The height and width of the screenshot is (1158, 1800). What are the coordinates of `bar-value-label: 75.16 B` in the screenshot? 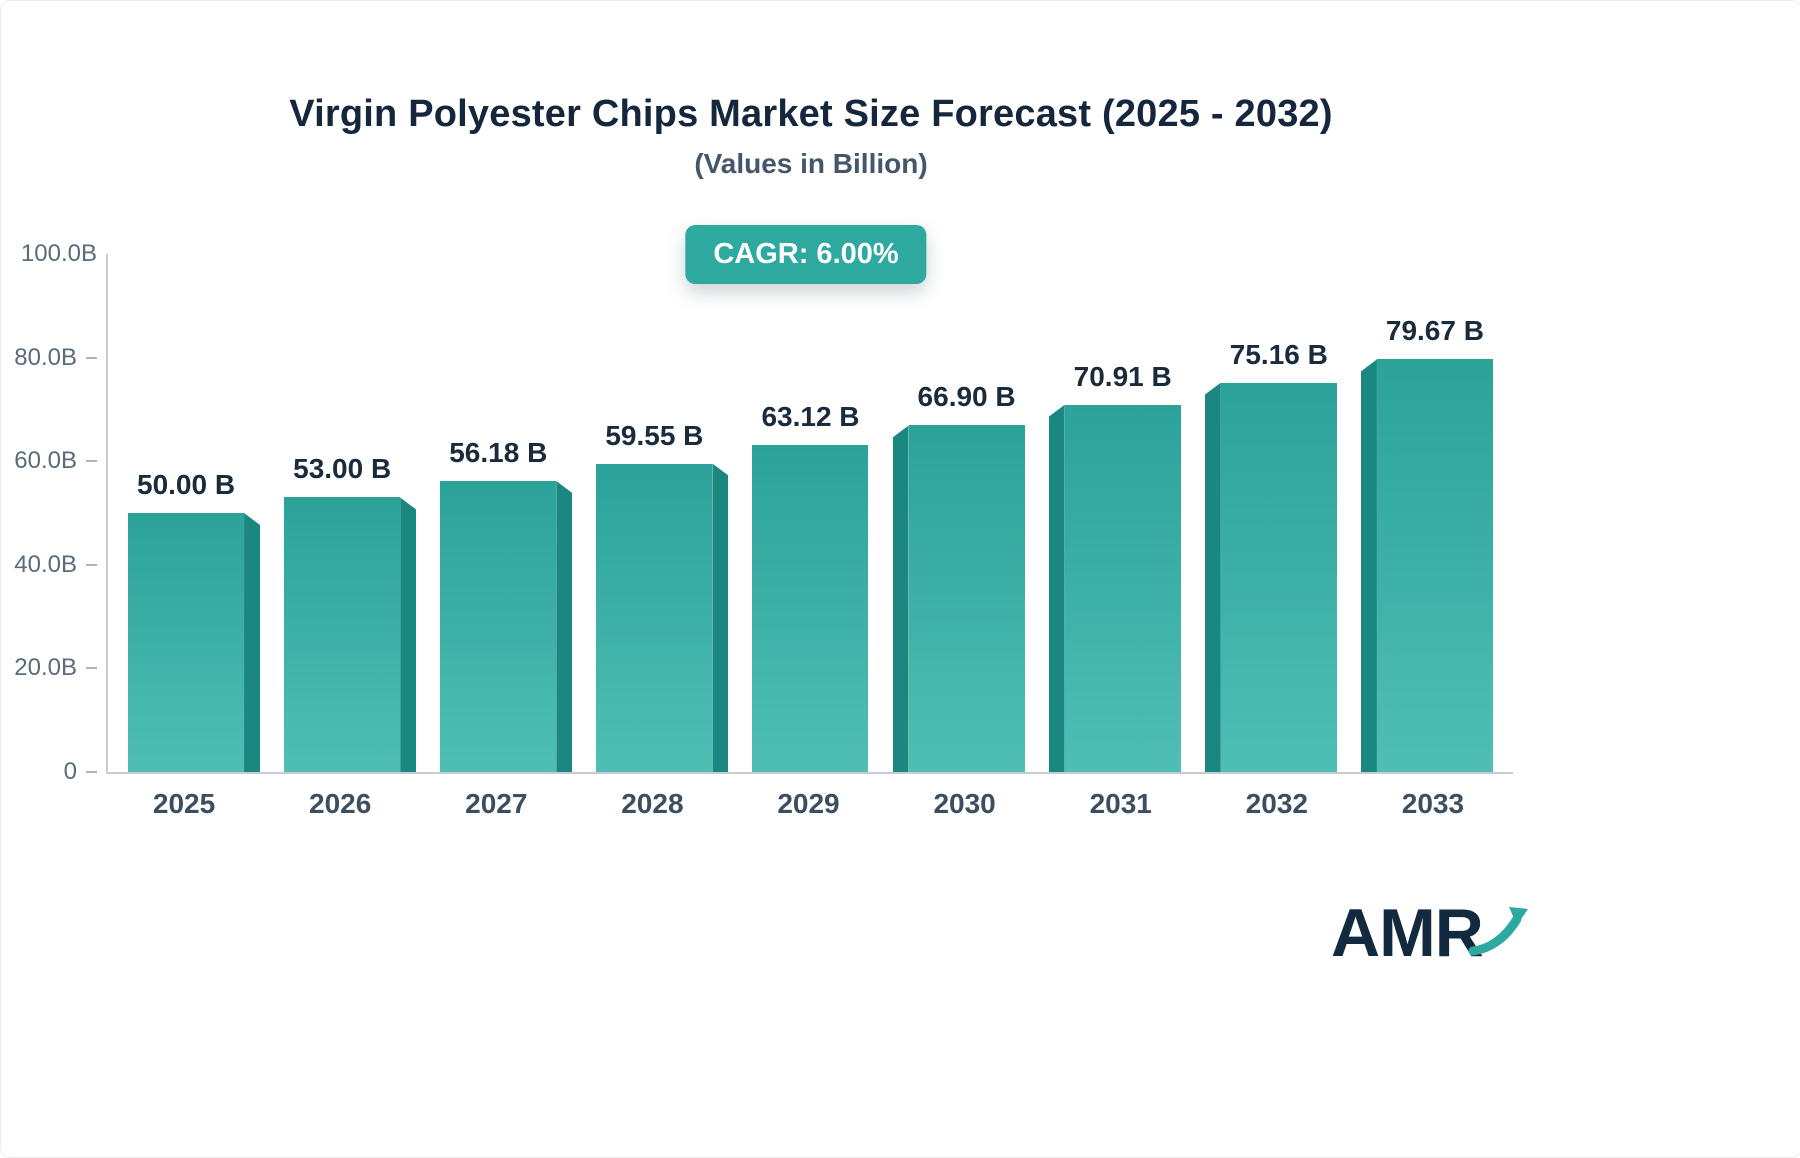 It's located at (1278, 354).